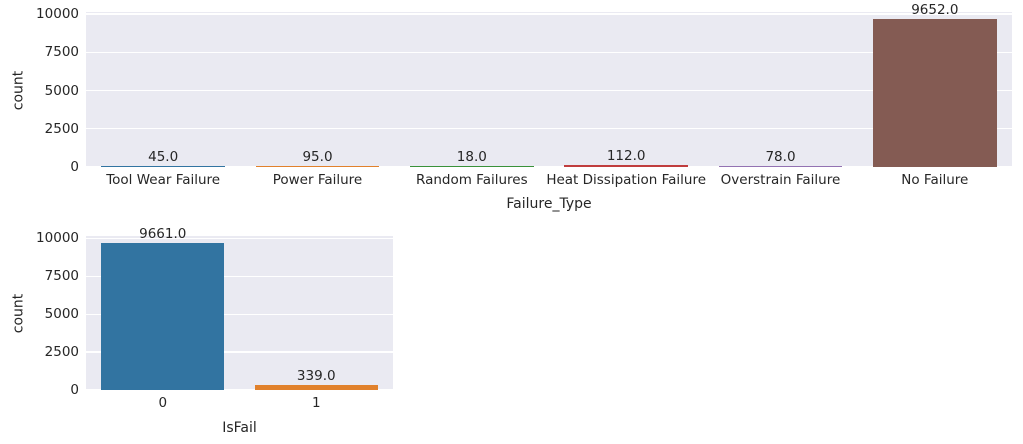 The width and height of the screenshot is (1023, 444). What do you see at coordinates (780, 156) in the screenshot?
I see `bar-value-label: 78.0` at bounding box center [780, 156].